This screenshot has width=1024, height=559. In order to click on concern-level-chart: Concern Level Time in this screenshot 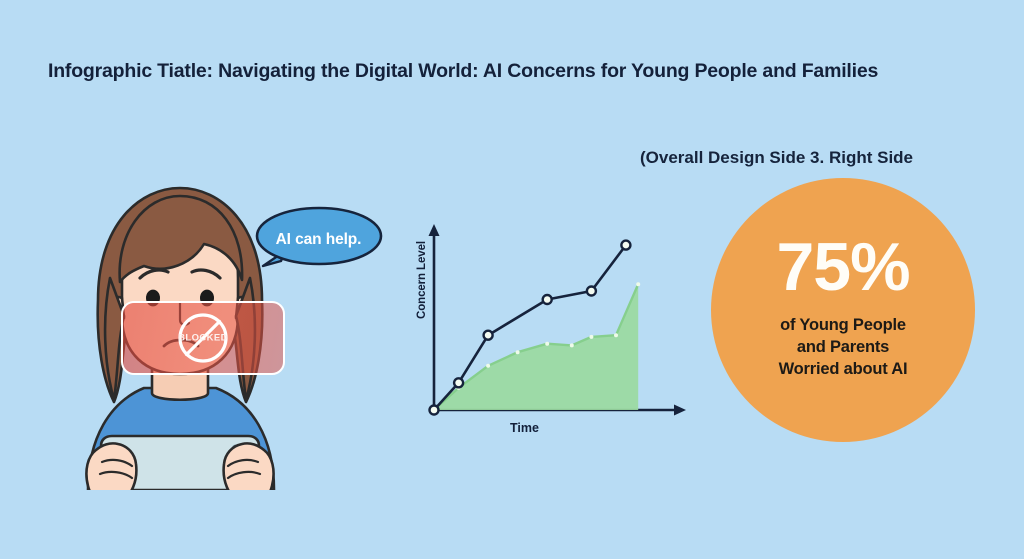, I will do `click(542, 330)`.